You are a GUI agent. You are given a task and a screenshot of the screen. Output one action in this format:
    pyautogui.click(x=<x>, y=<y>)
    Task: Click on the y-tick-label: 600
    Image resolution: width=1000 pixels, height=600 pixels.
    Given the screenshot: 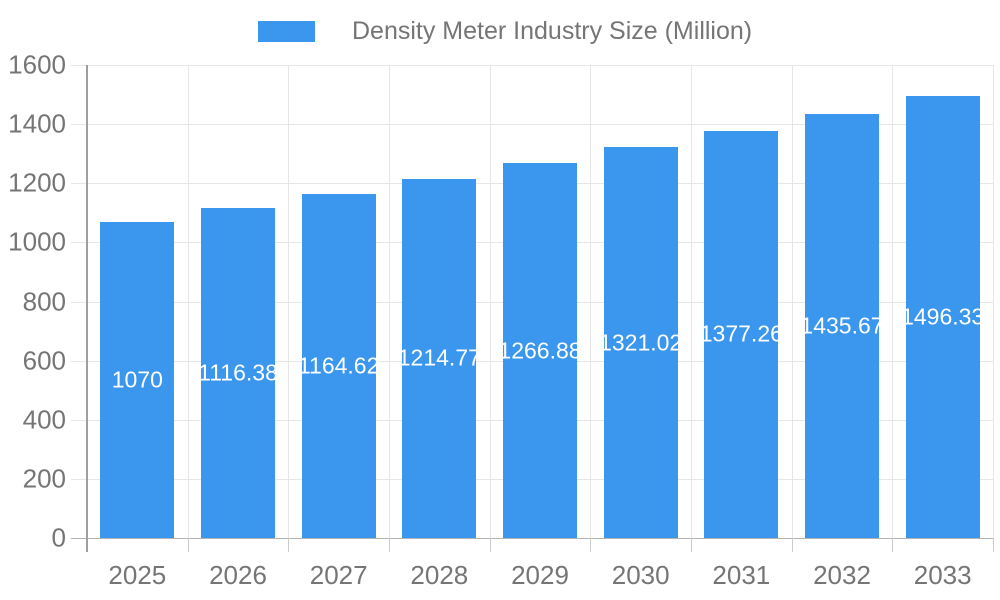 What is the action you would take?
    pyautogui.click(x=44, y=360)
    